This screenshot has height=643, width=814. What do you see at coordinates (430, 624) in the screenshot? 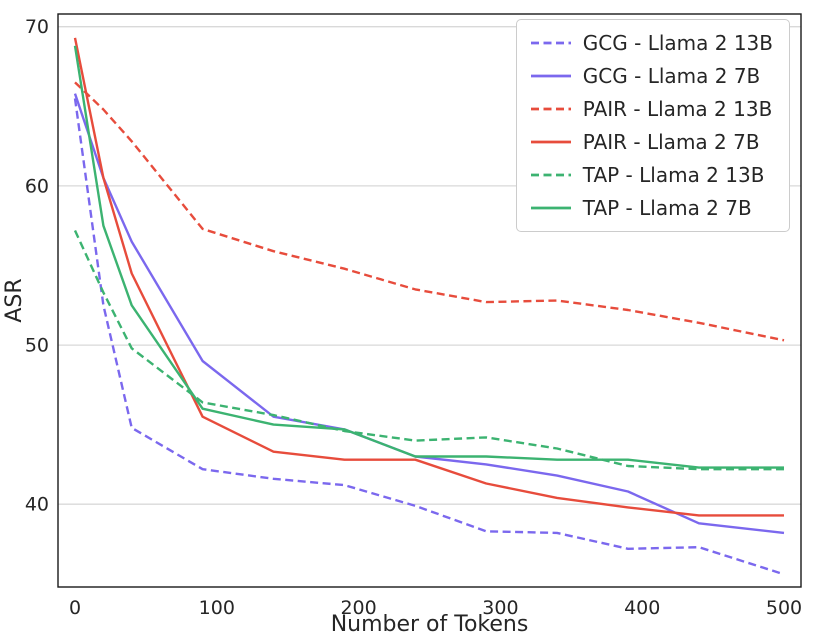
I see `x-axis-label: Number of Tokens` at bounding box center [430, 624].